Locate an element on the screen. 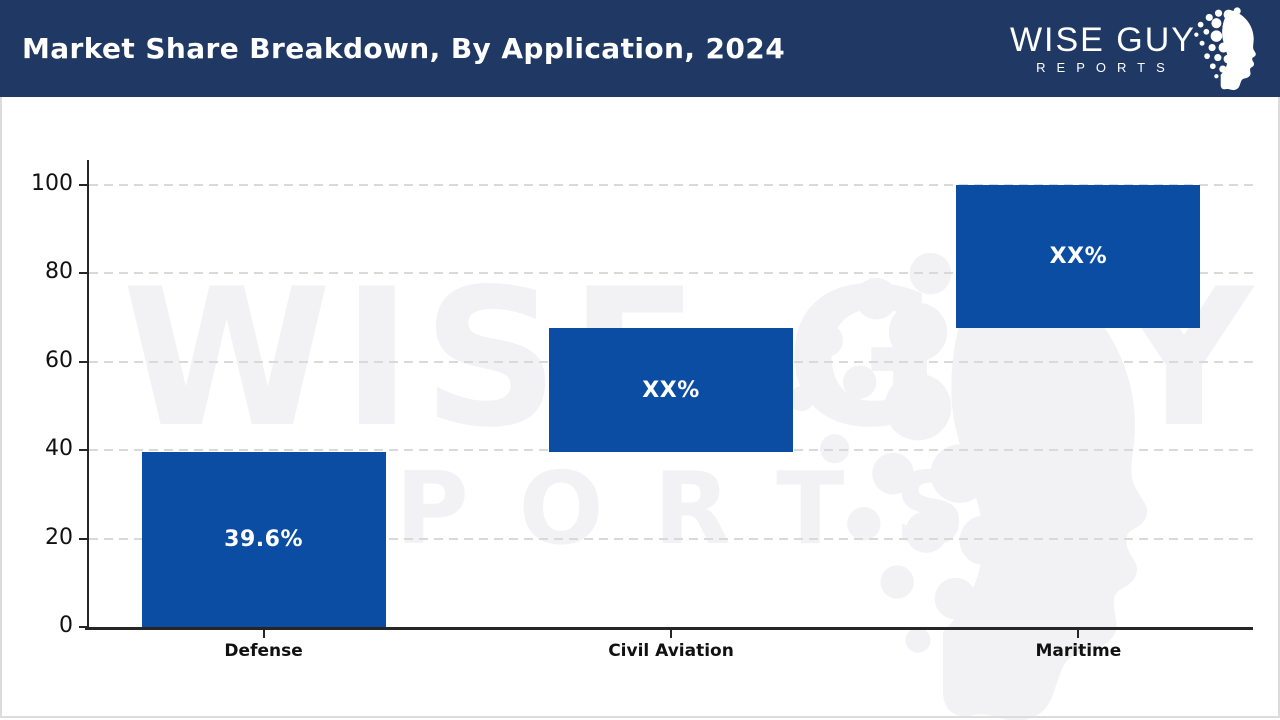 This screenshot has height=720, width=1280. frame-border-bottom is located at coordinates (640, 717).